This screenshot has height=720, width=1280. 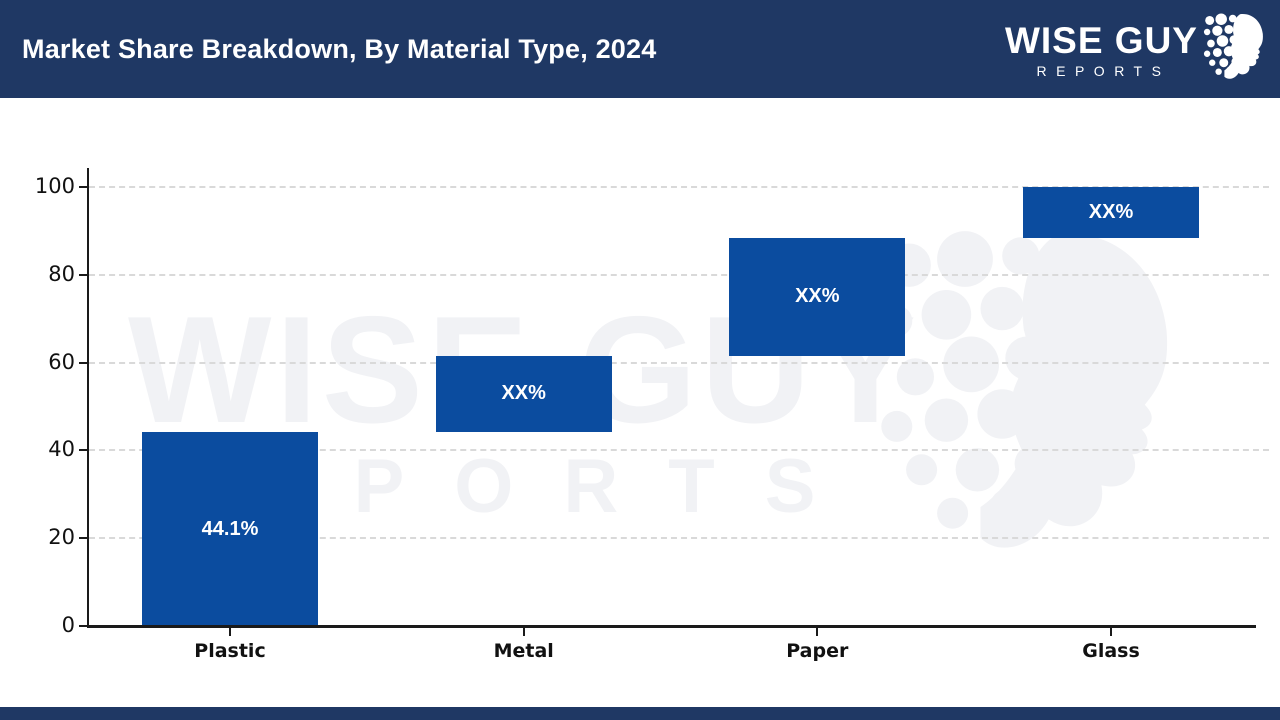 What do you see at coordinates (61, 361) in the screenshot?
I see `y-tick-label: 60` at bounding box center [61, 361].